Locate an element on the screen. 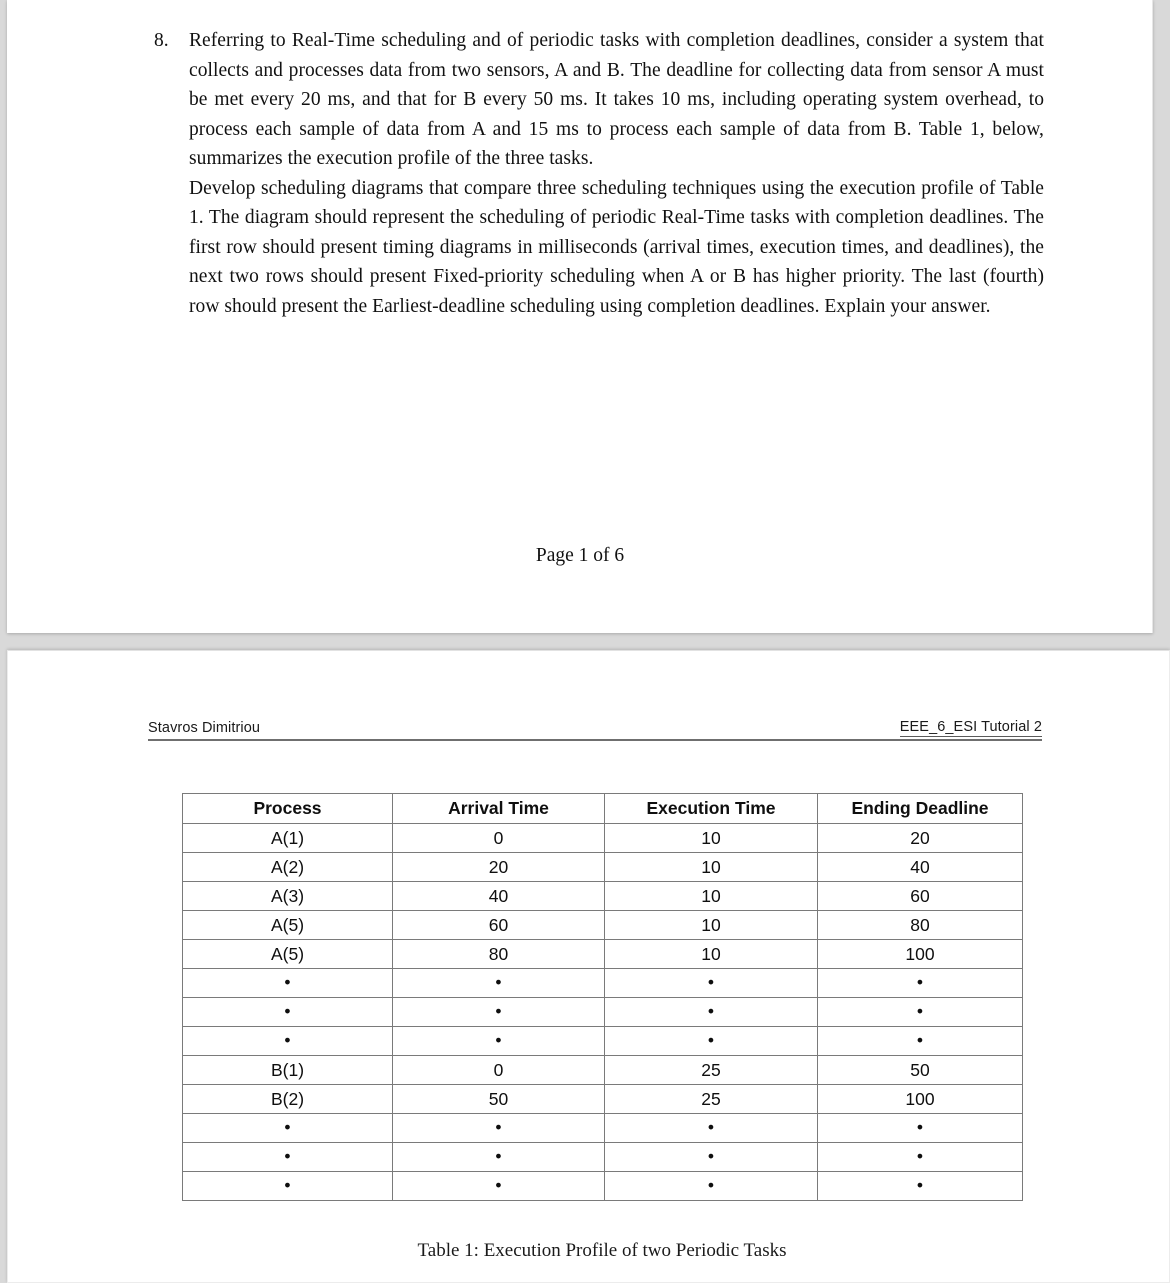 Image resolution: width=1170 pixels, height=1283 pixels. table-cell: B(1) is located at coordinates (287, 1070).